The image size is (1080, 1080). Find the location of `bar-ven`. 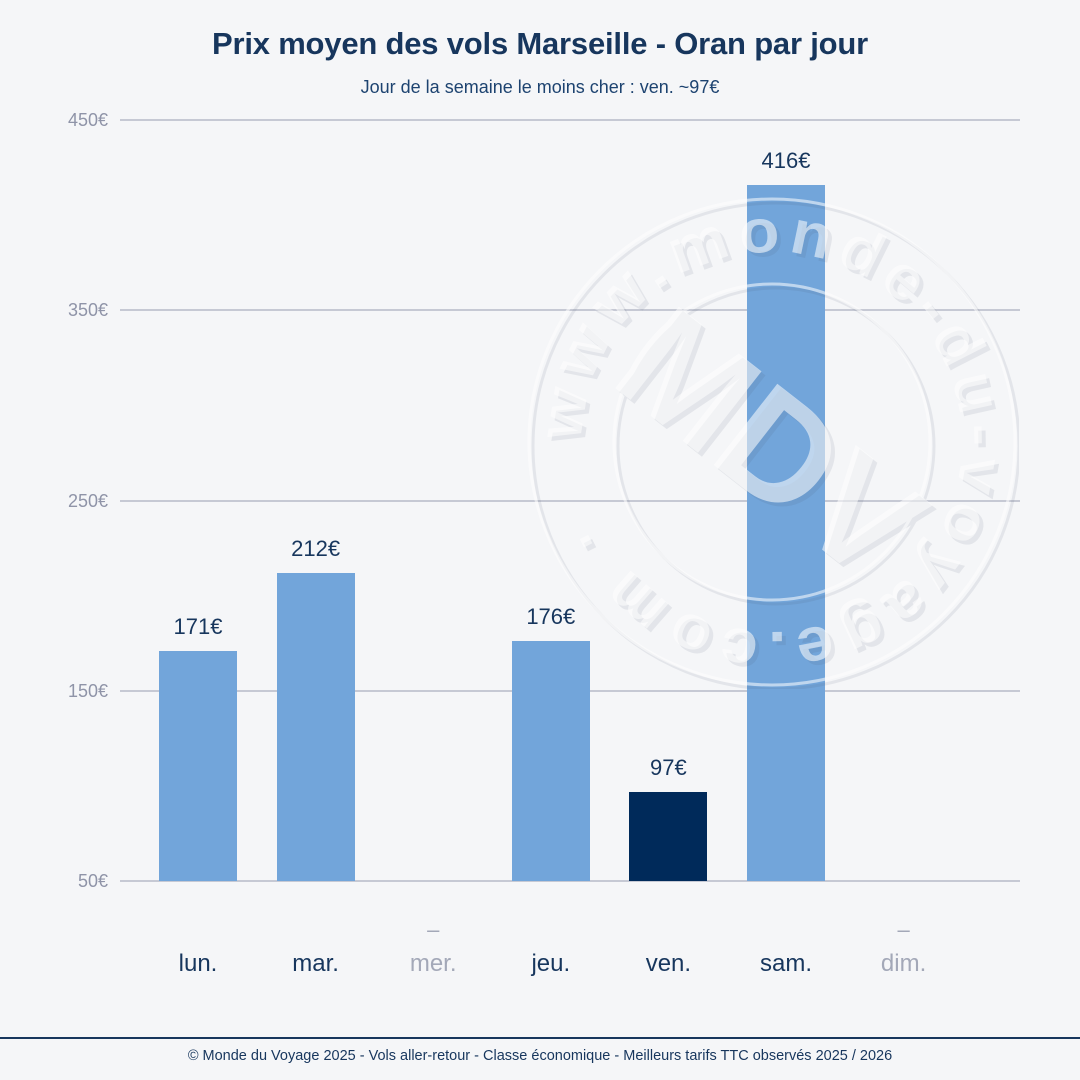

bar-ven is located at coordinates (668, 836).